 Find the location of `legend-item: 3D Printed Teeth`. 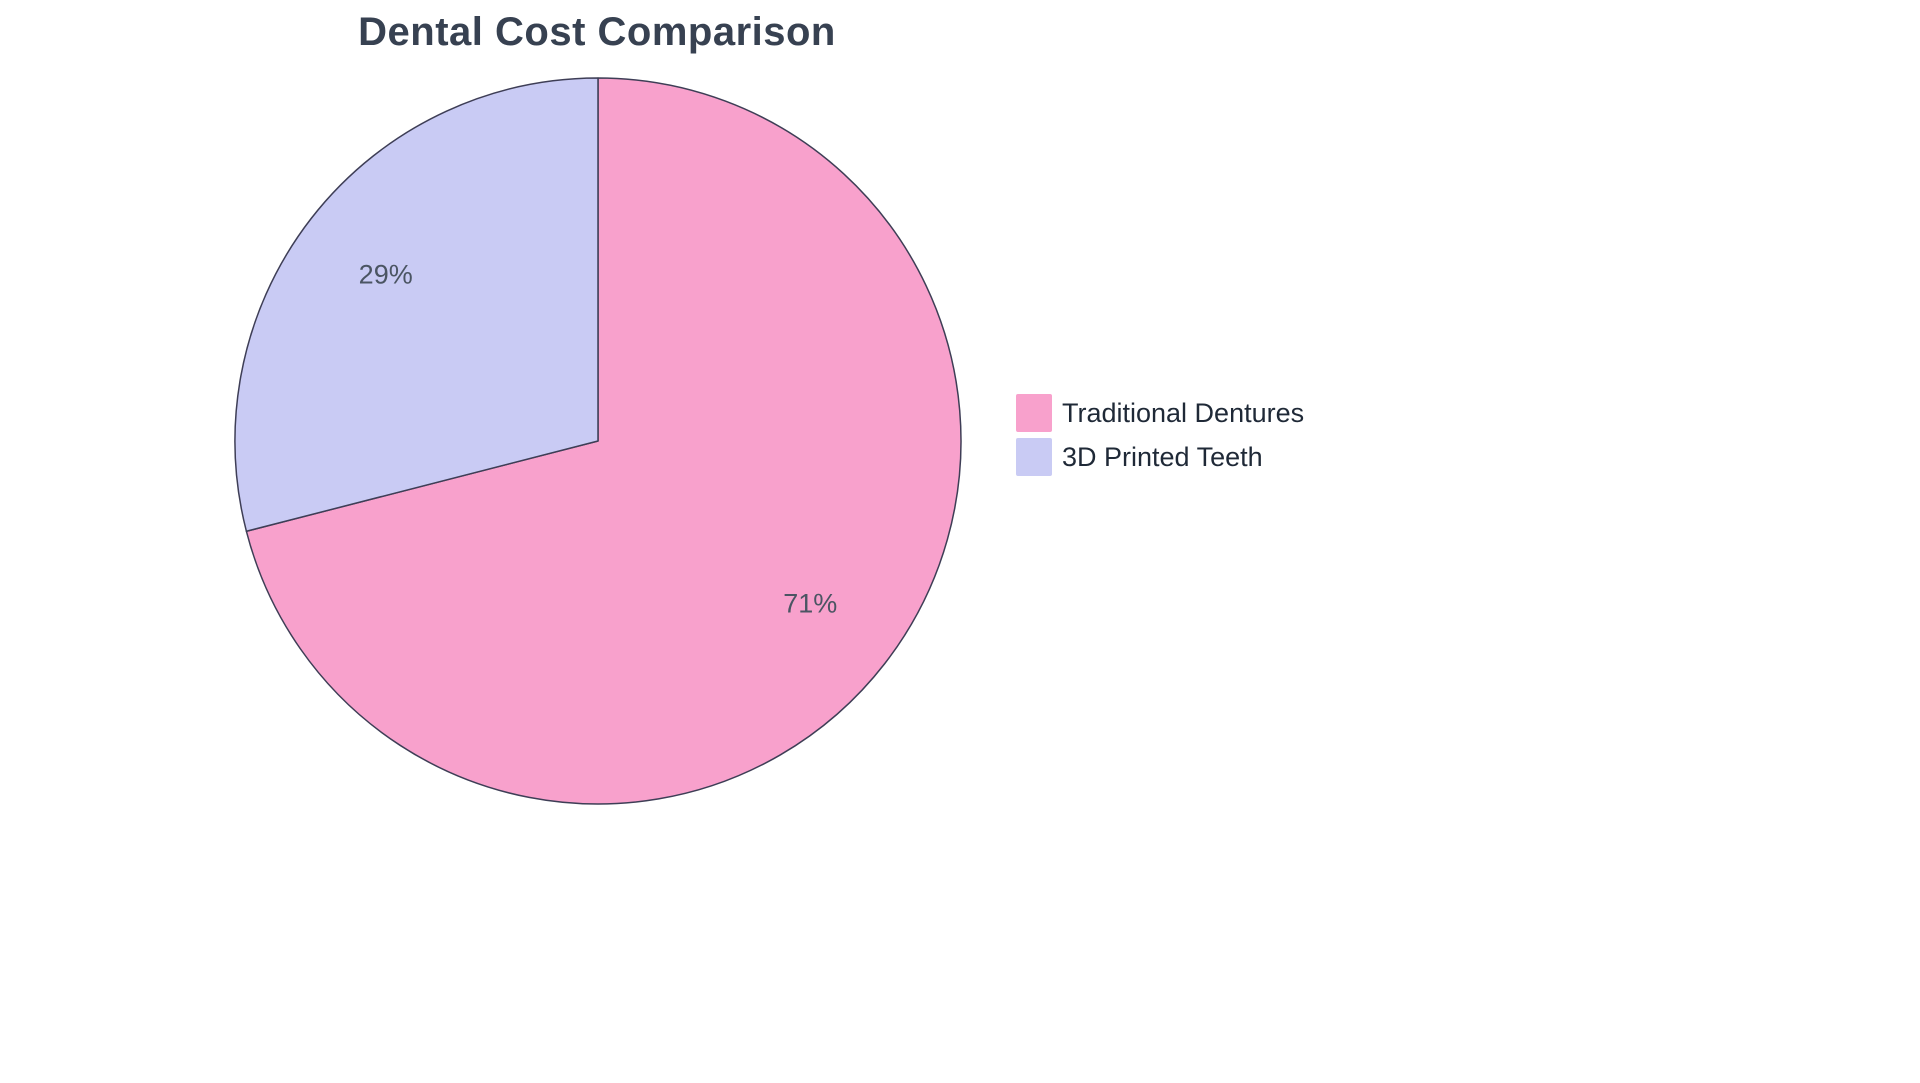

legend-item: 3D Printed Teeth is located at coordinates (1160, 457).